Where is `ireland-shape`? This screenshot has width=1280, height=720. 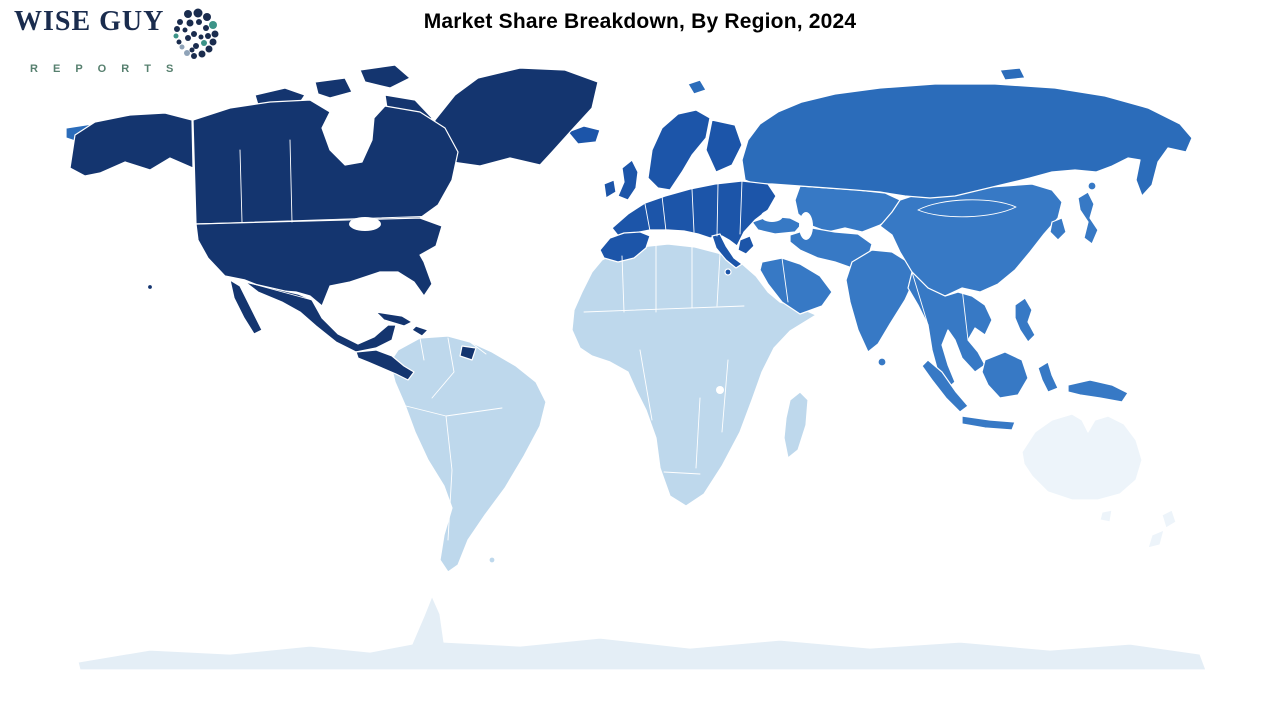
ireland-shape is located at coordinates (610, 189).